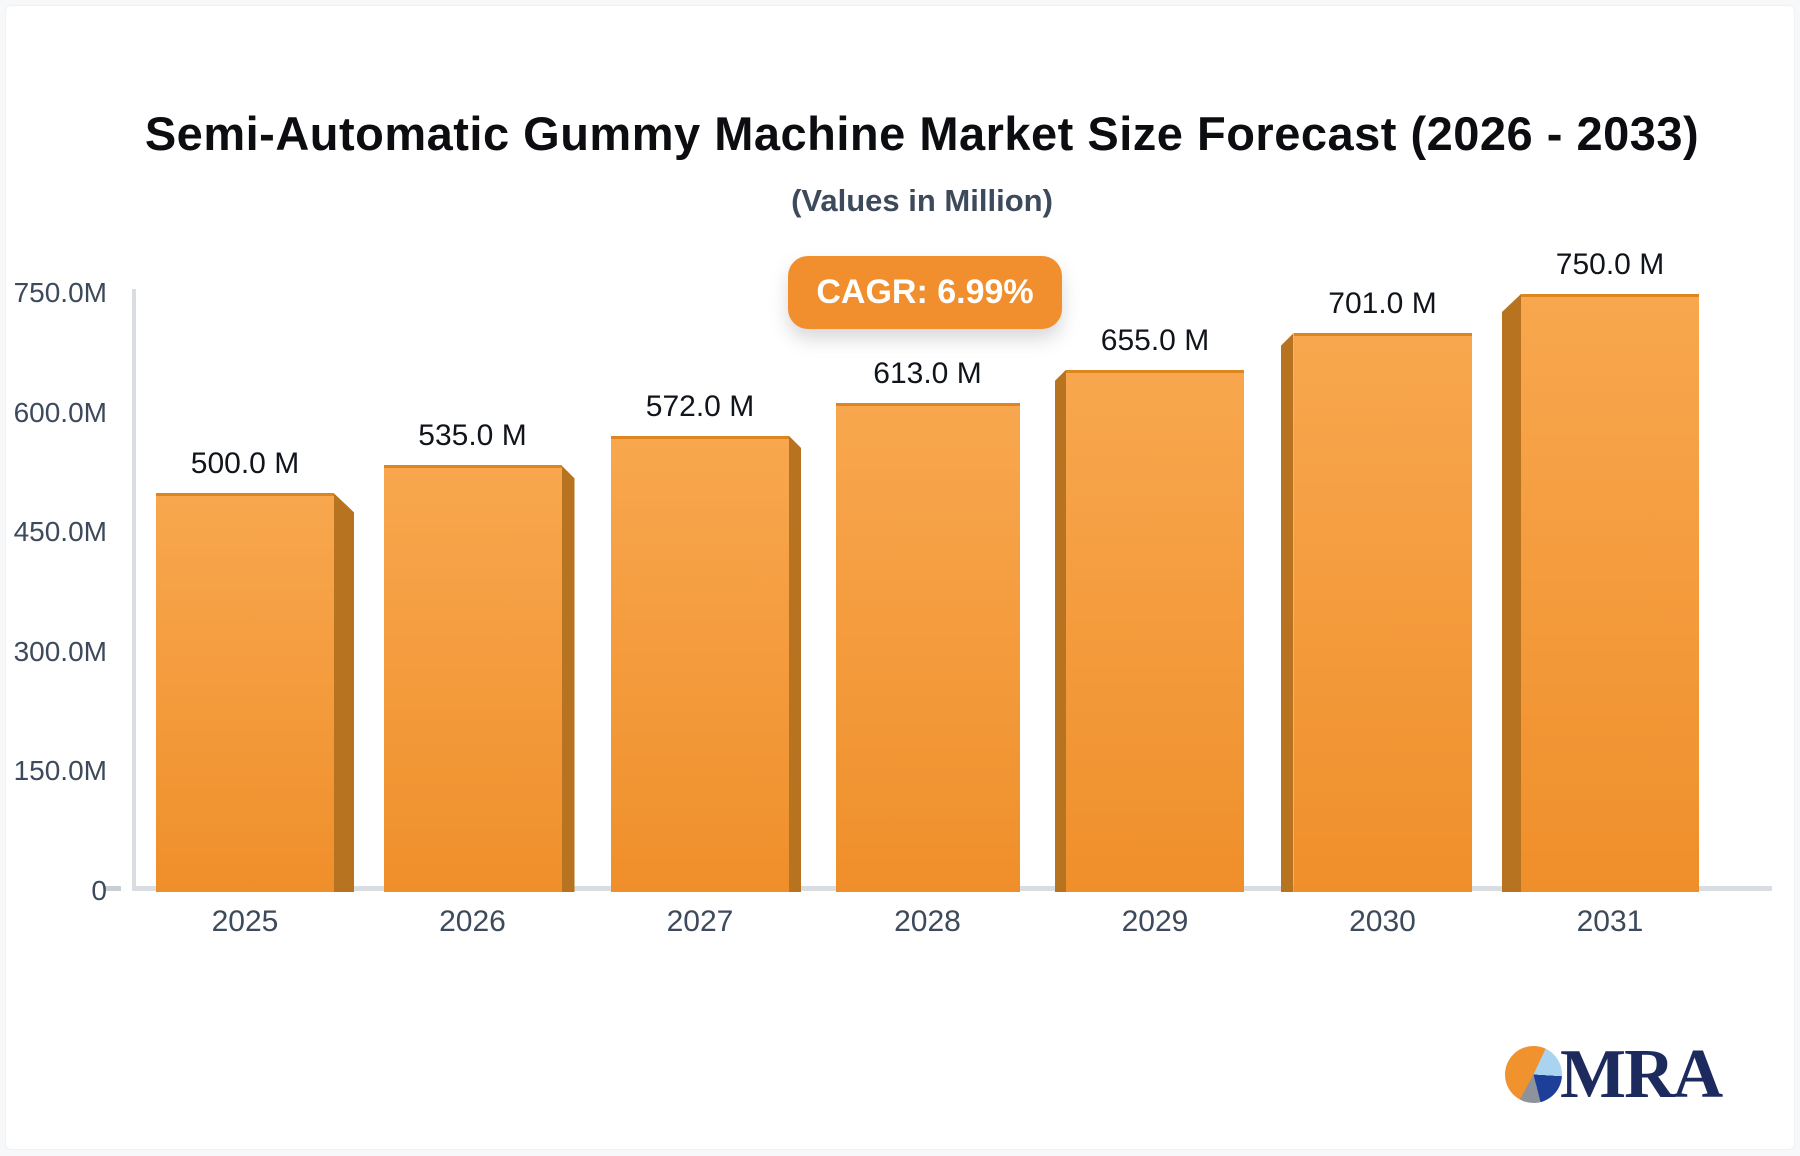 The width and height of the screenshot is (1800, 1156). Describe the element at coordinates (113, 888) in the screenshot. I see `y-axis-zero-tick` at that location.